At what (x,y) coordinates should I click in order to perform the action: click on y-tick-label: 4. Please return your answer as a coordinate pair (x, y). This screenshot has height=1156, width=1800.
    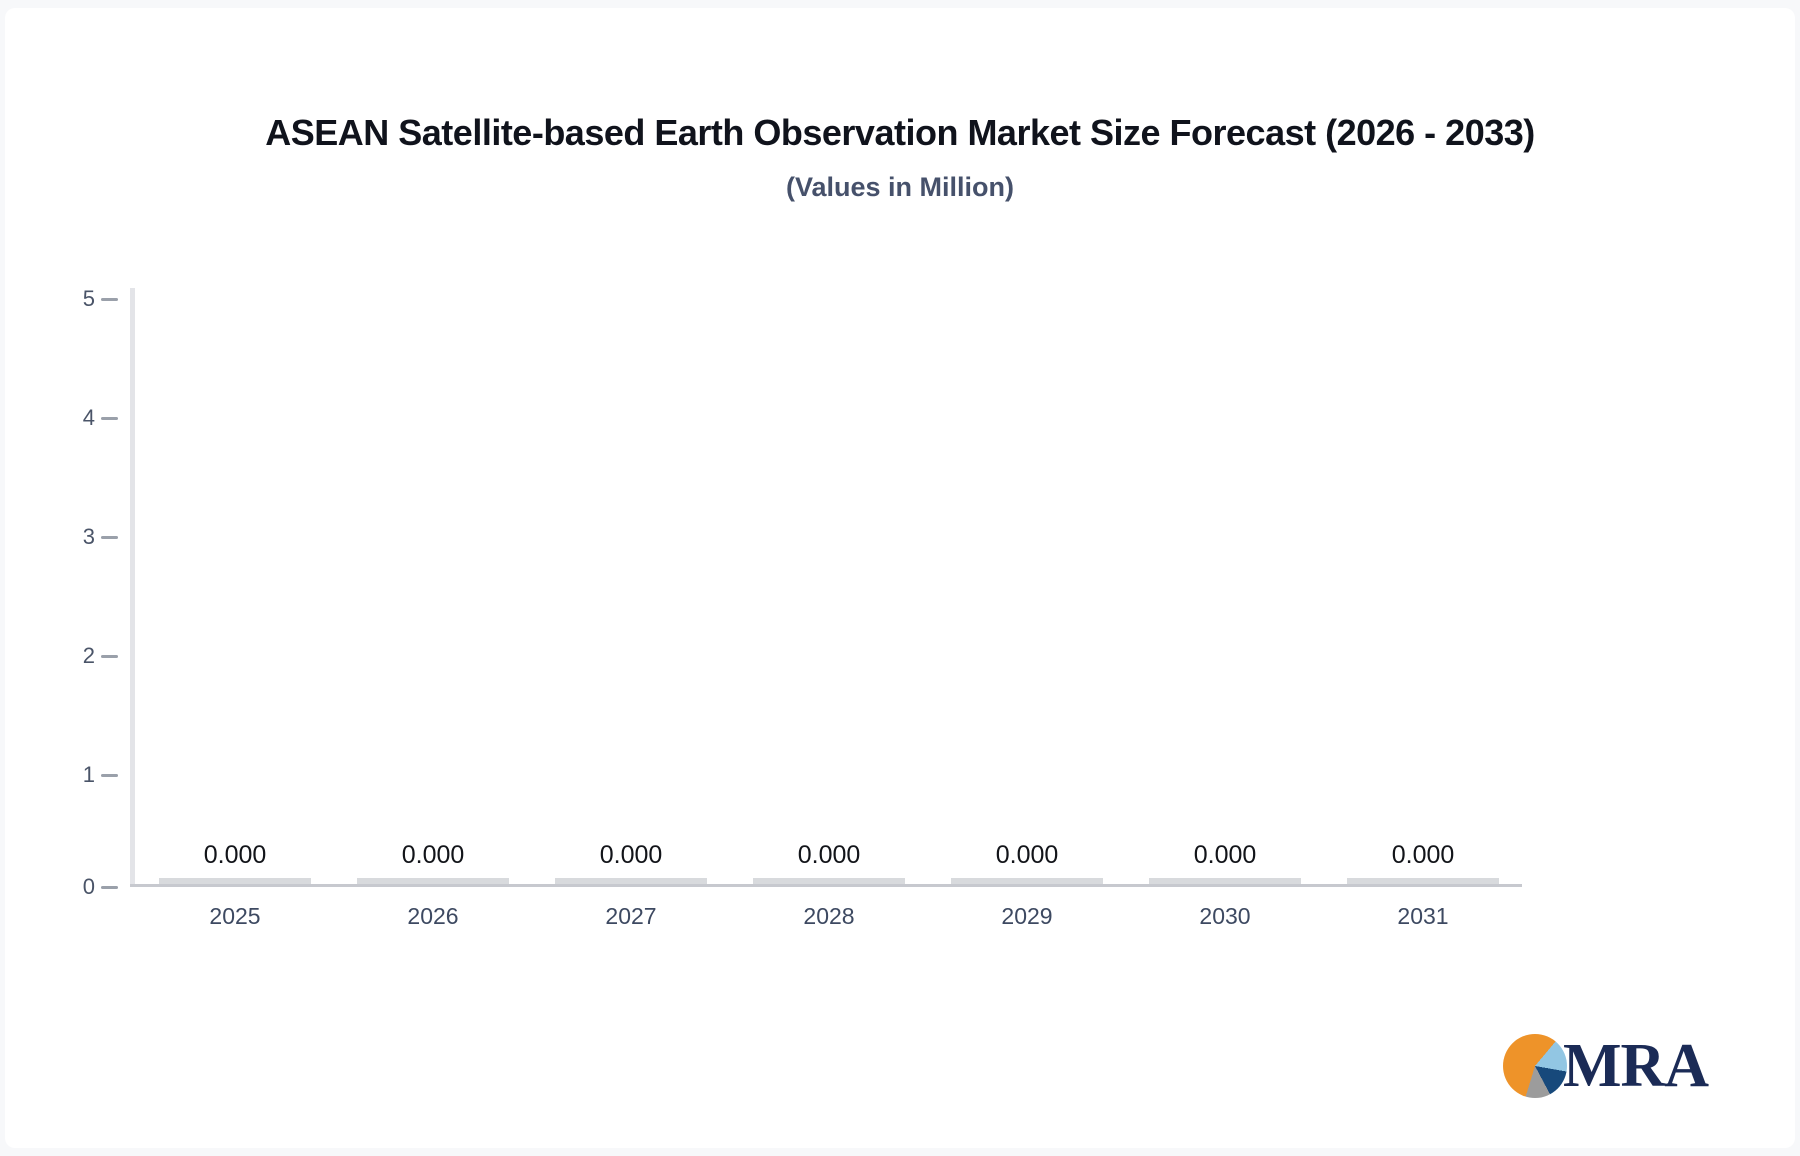
    Looking at the image, I should click on (88, 417).